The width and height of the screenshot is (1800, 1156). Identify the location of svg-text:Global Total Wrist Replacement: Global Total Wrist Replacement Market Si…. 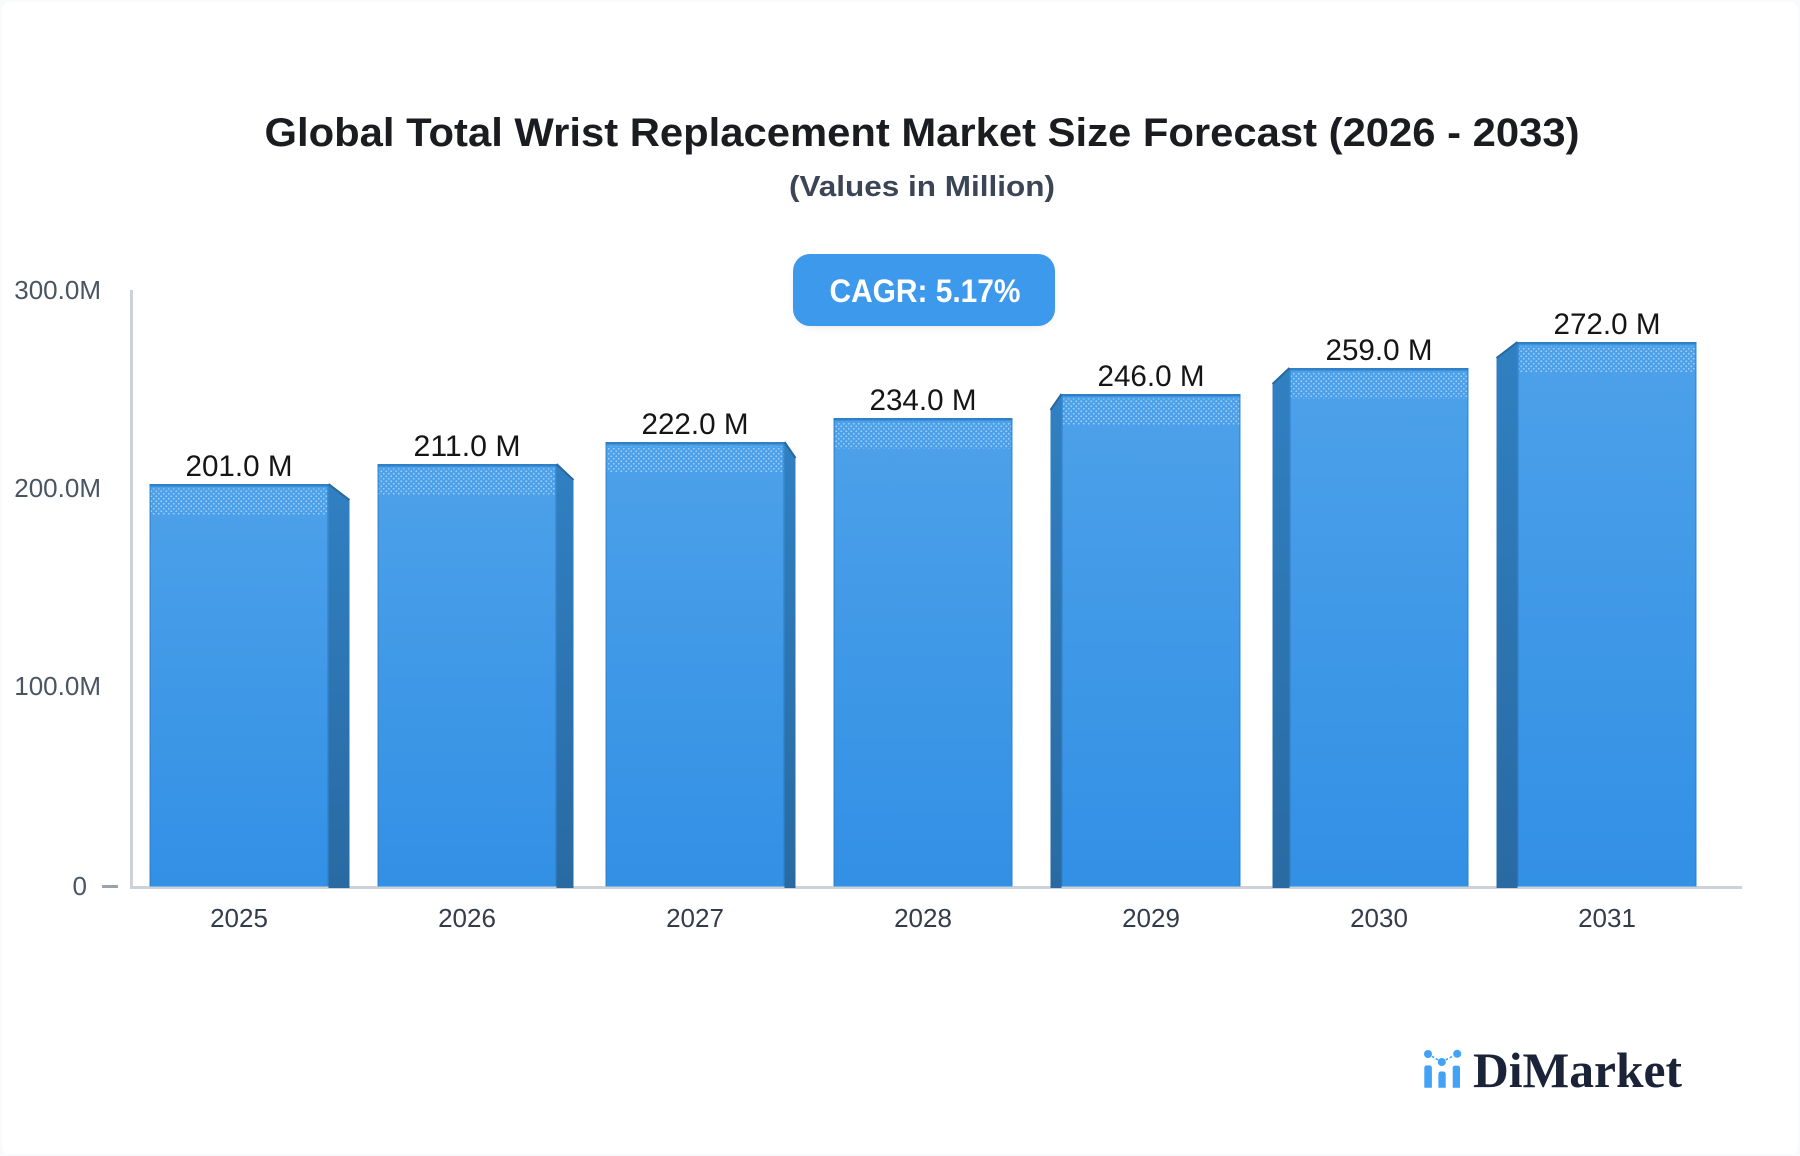
(922, 133).